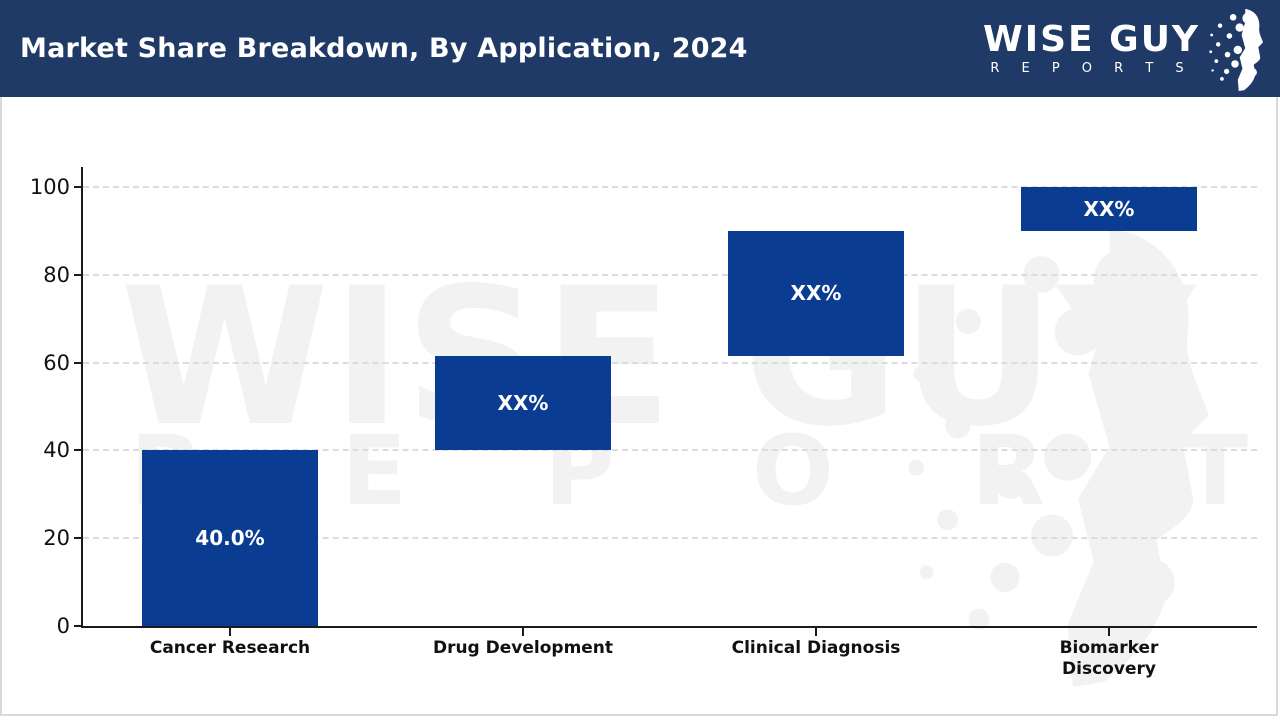  Describe the element at coordinates (230, 648) in the screenshot. I see `x-category-label: Cancer Research` at that location.